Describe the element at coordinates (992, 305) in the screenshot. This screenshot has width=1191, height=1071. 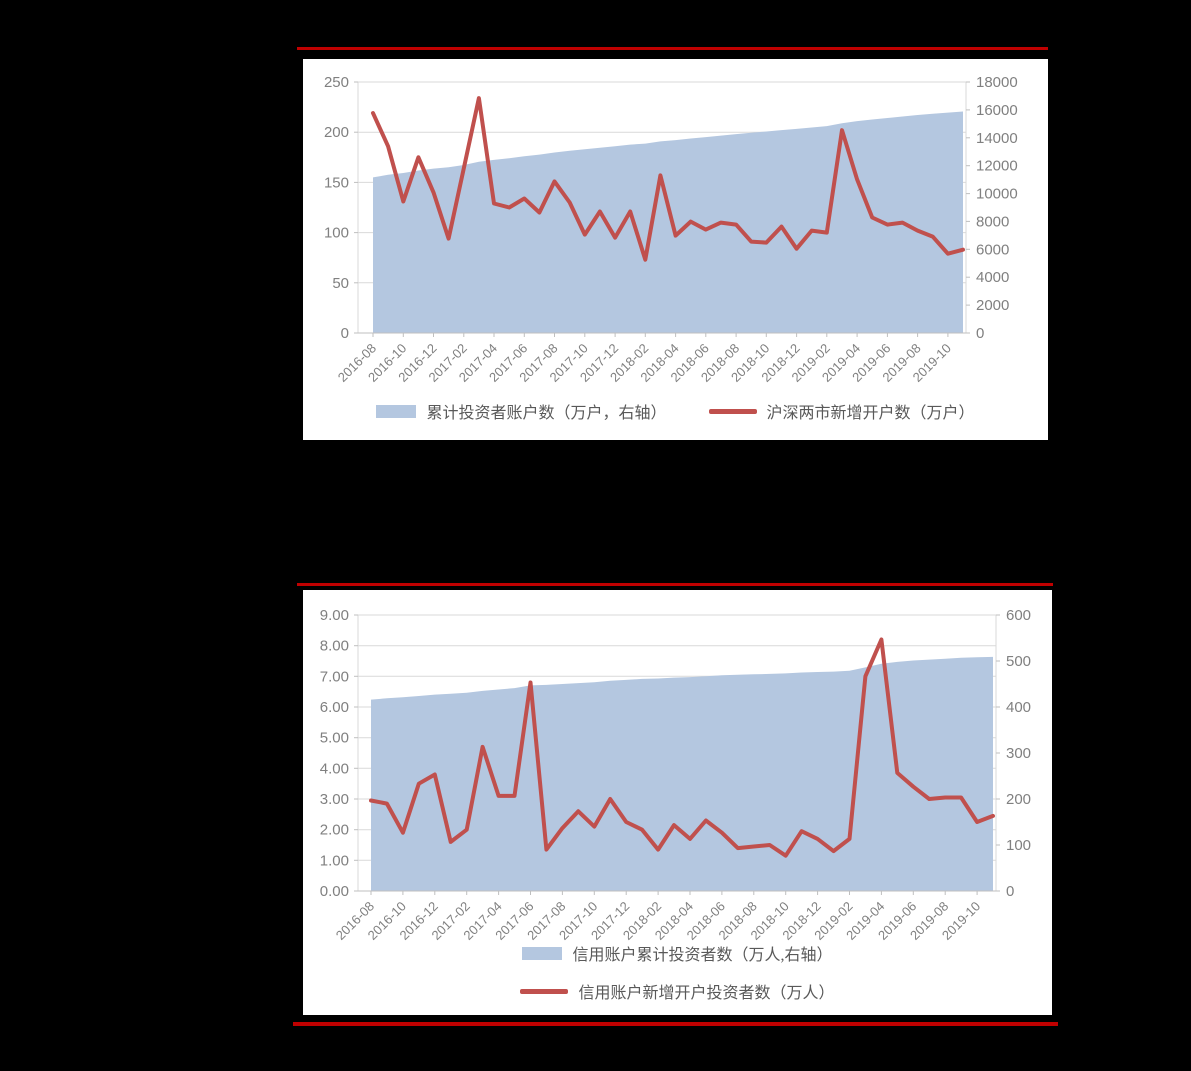
I see `svg-text: 2000` at that location.